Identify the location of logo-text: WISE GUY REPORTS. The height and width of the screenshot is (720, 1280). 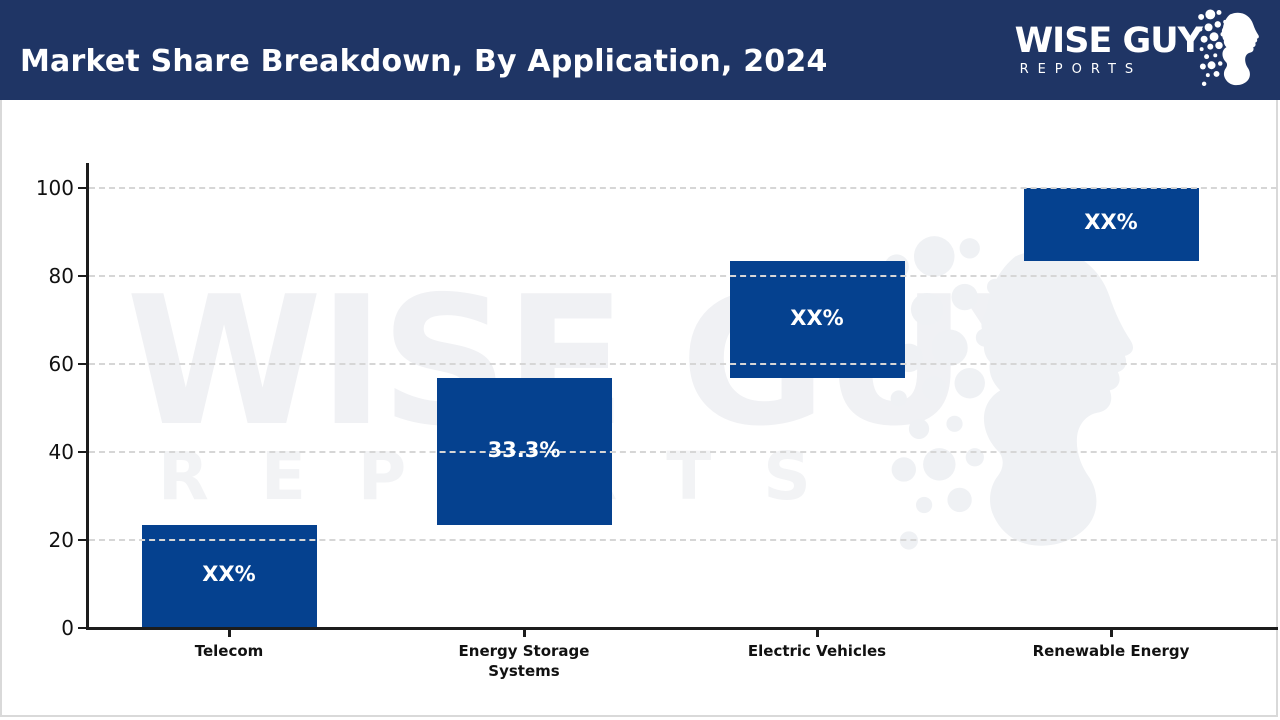
(1108, 49).